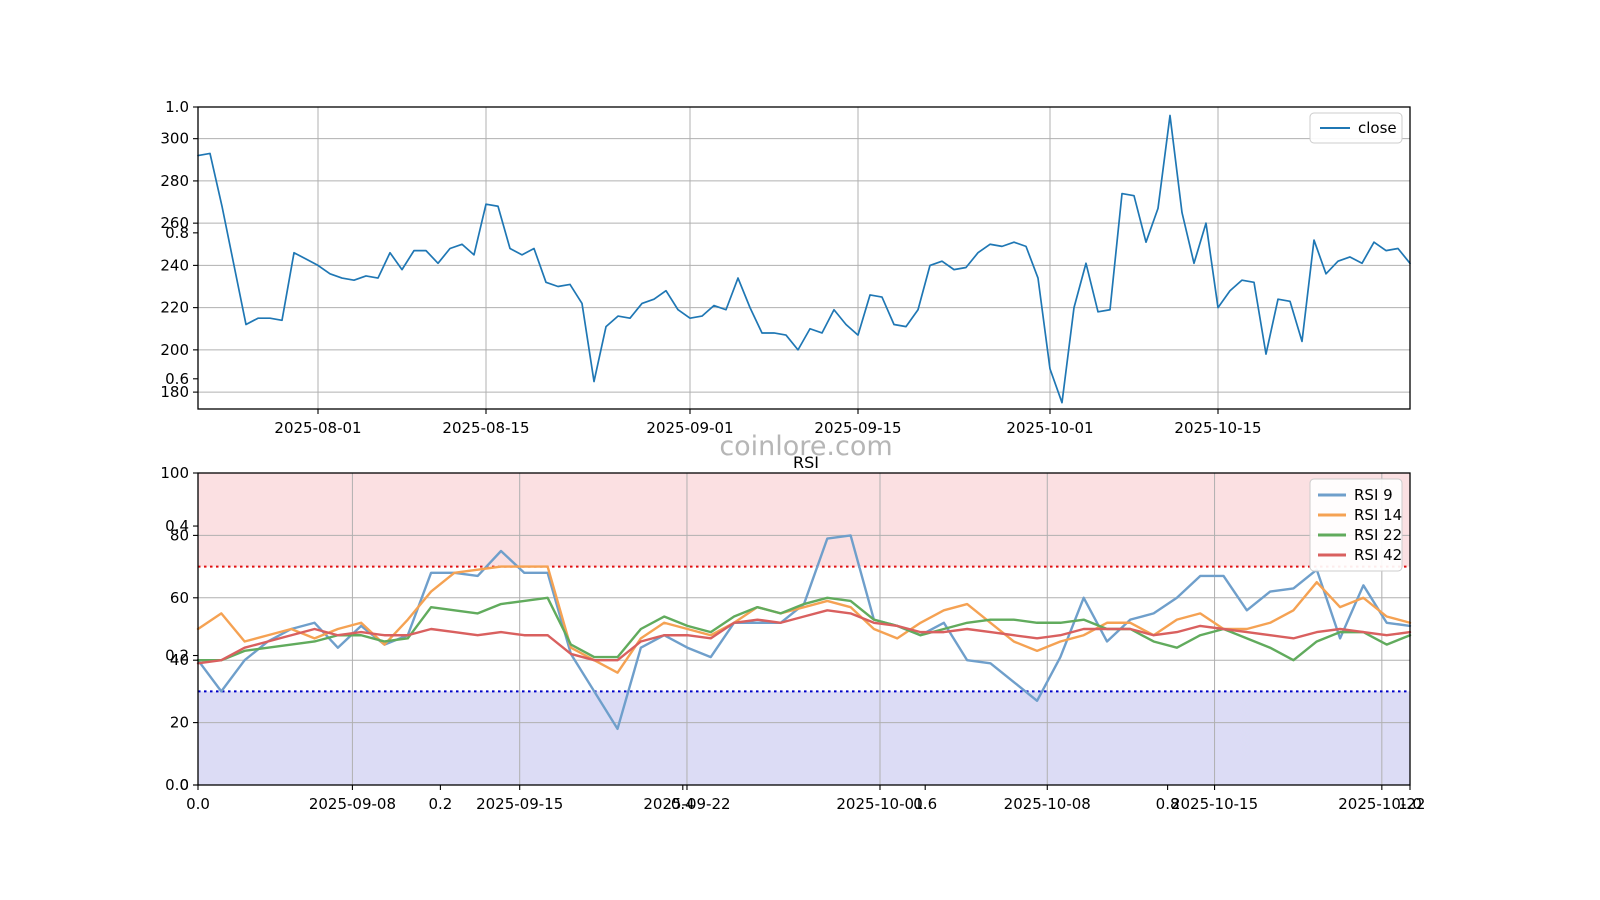 The image size is (1600, 900). I want to click on rsi-ytick-label: 0, so click(184, 785).